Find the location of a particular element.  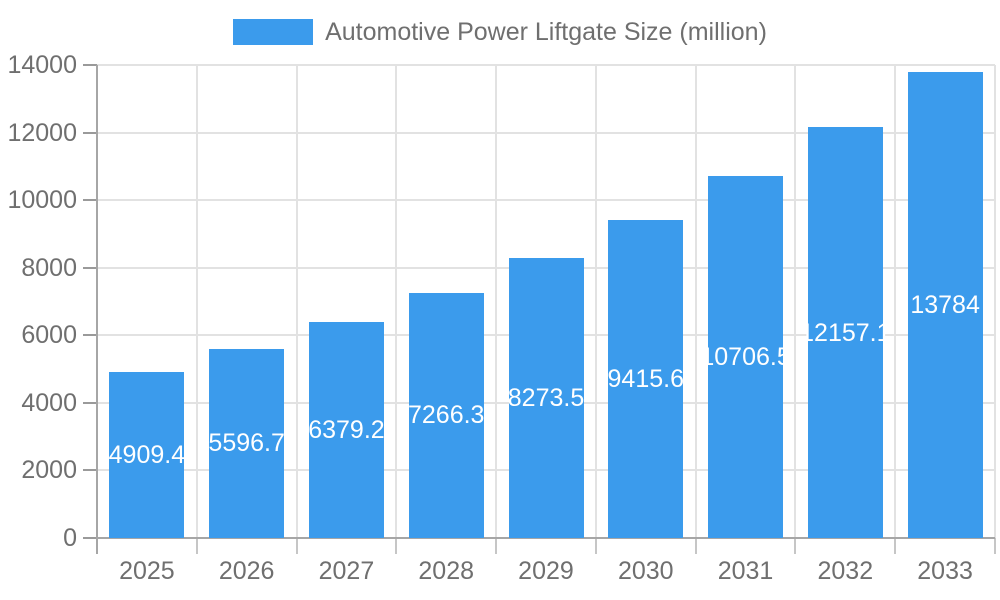

x-tick-label: 2026 is located at coordinates (246, 571).